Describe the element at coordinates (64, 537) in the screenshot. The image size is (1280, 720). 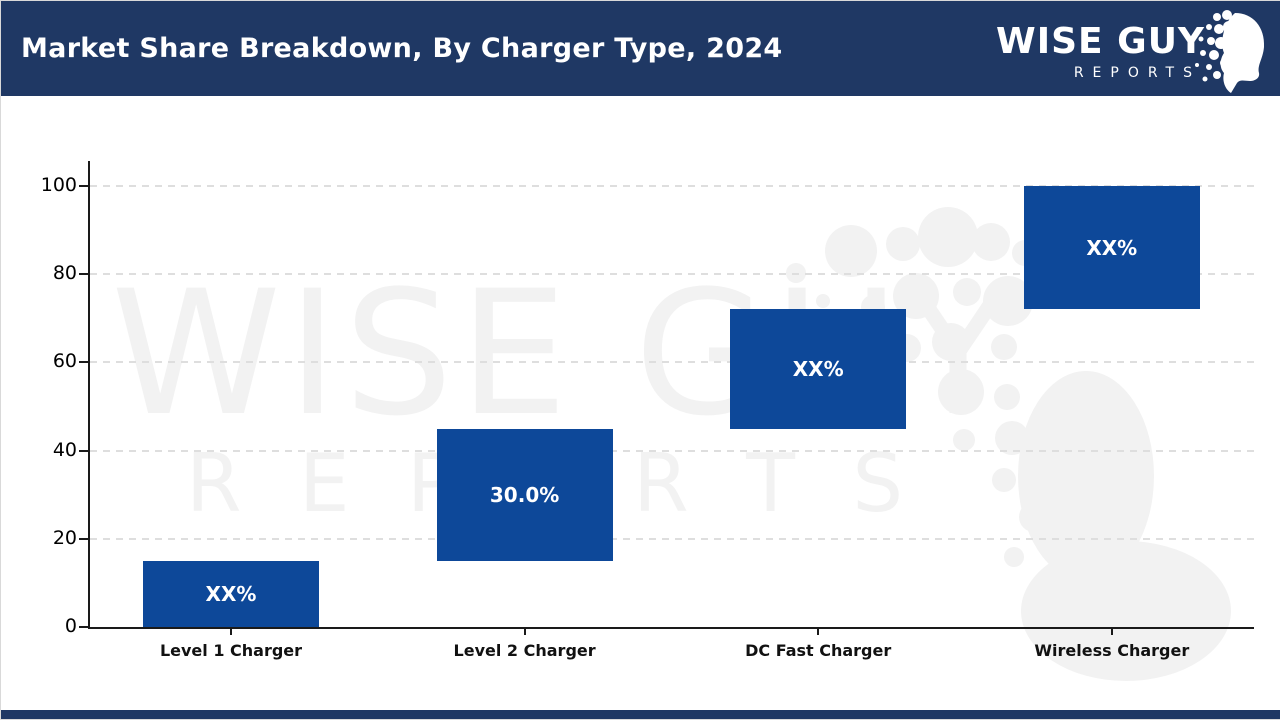
I see `y-axis-tick-label: 20` at that location.